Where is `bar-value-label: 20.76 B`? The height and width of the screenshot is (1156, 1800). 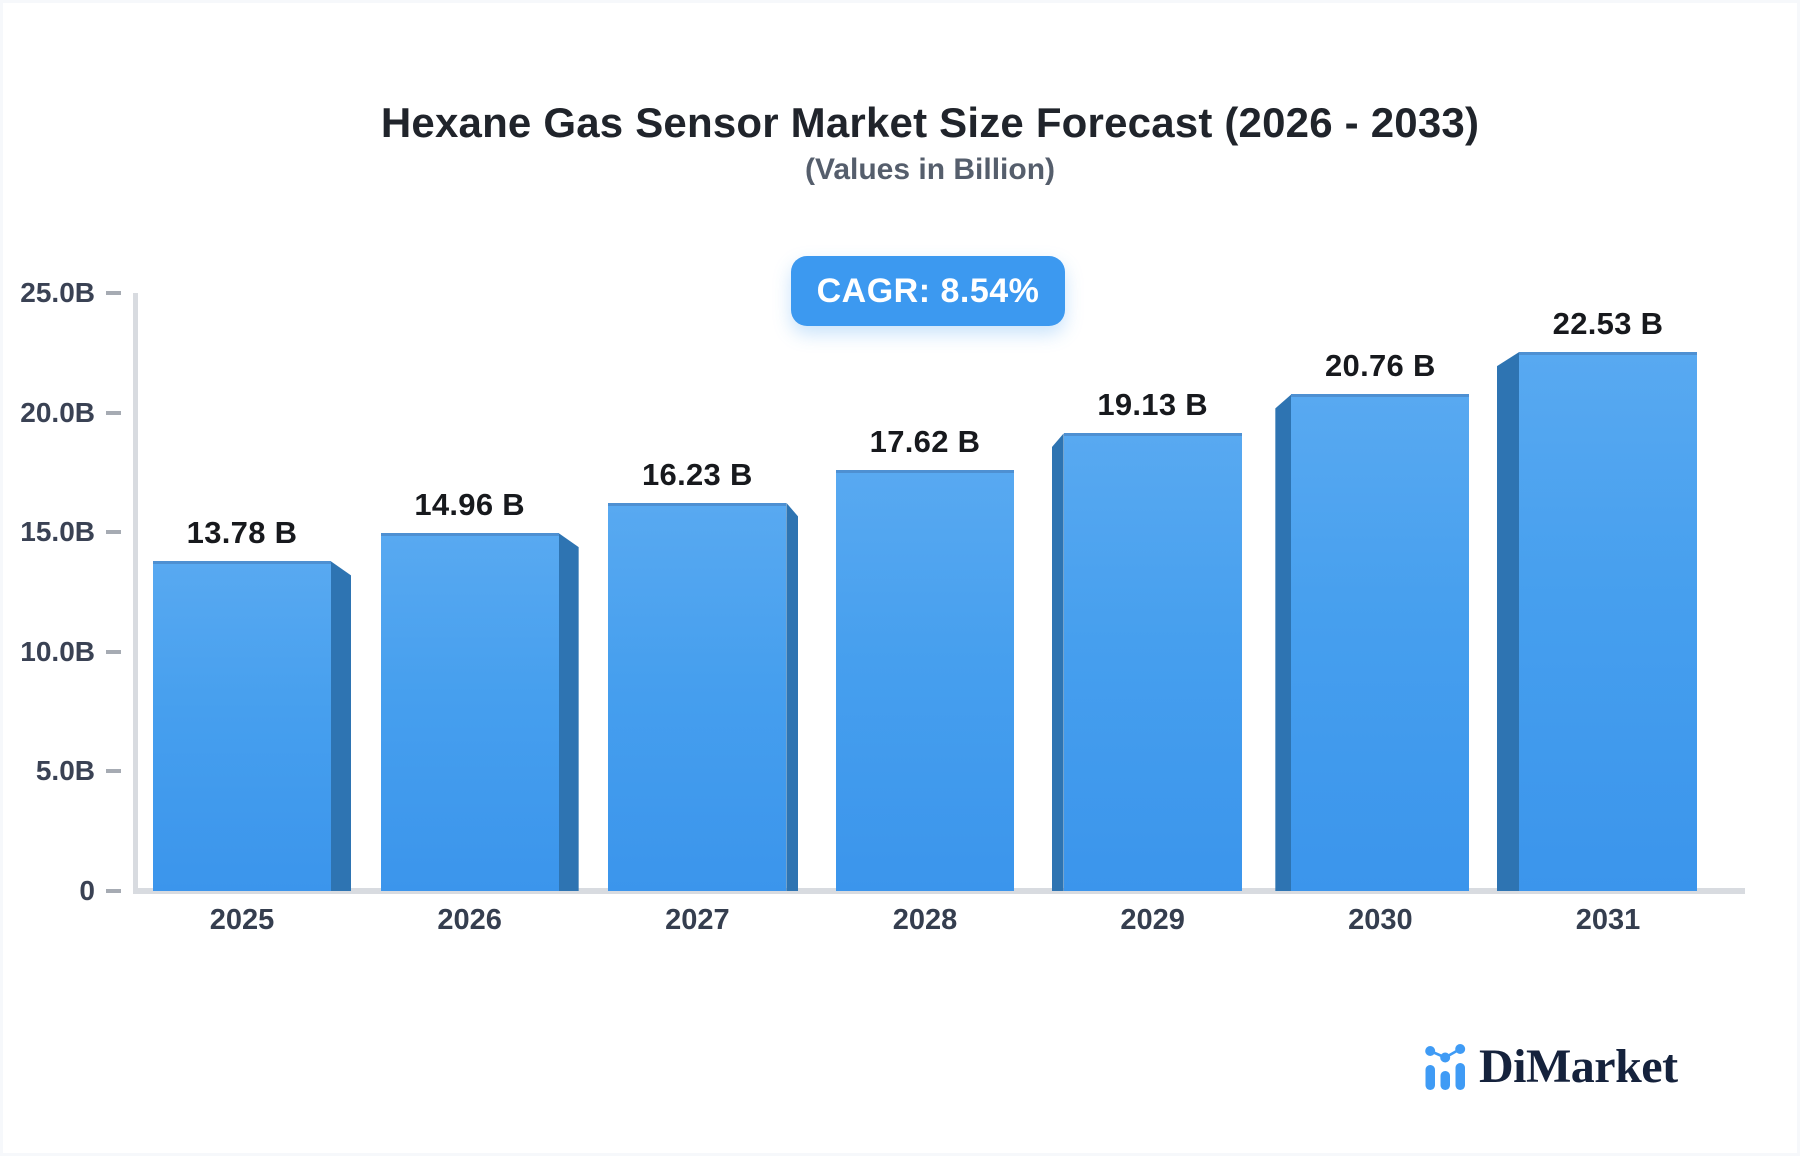 bar-value-label: 20.76 B is located at coordinates (1380, 366).